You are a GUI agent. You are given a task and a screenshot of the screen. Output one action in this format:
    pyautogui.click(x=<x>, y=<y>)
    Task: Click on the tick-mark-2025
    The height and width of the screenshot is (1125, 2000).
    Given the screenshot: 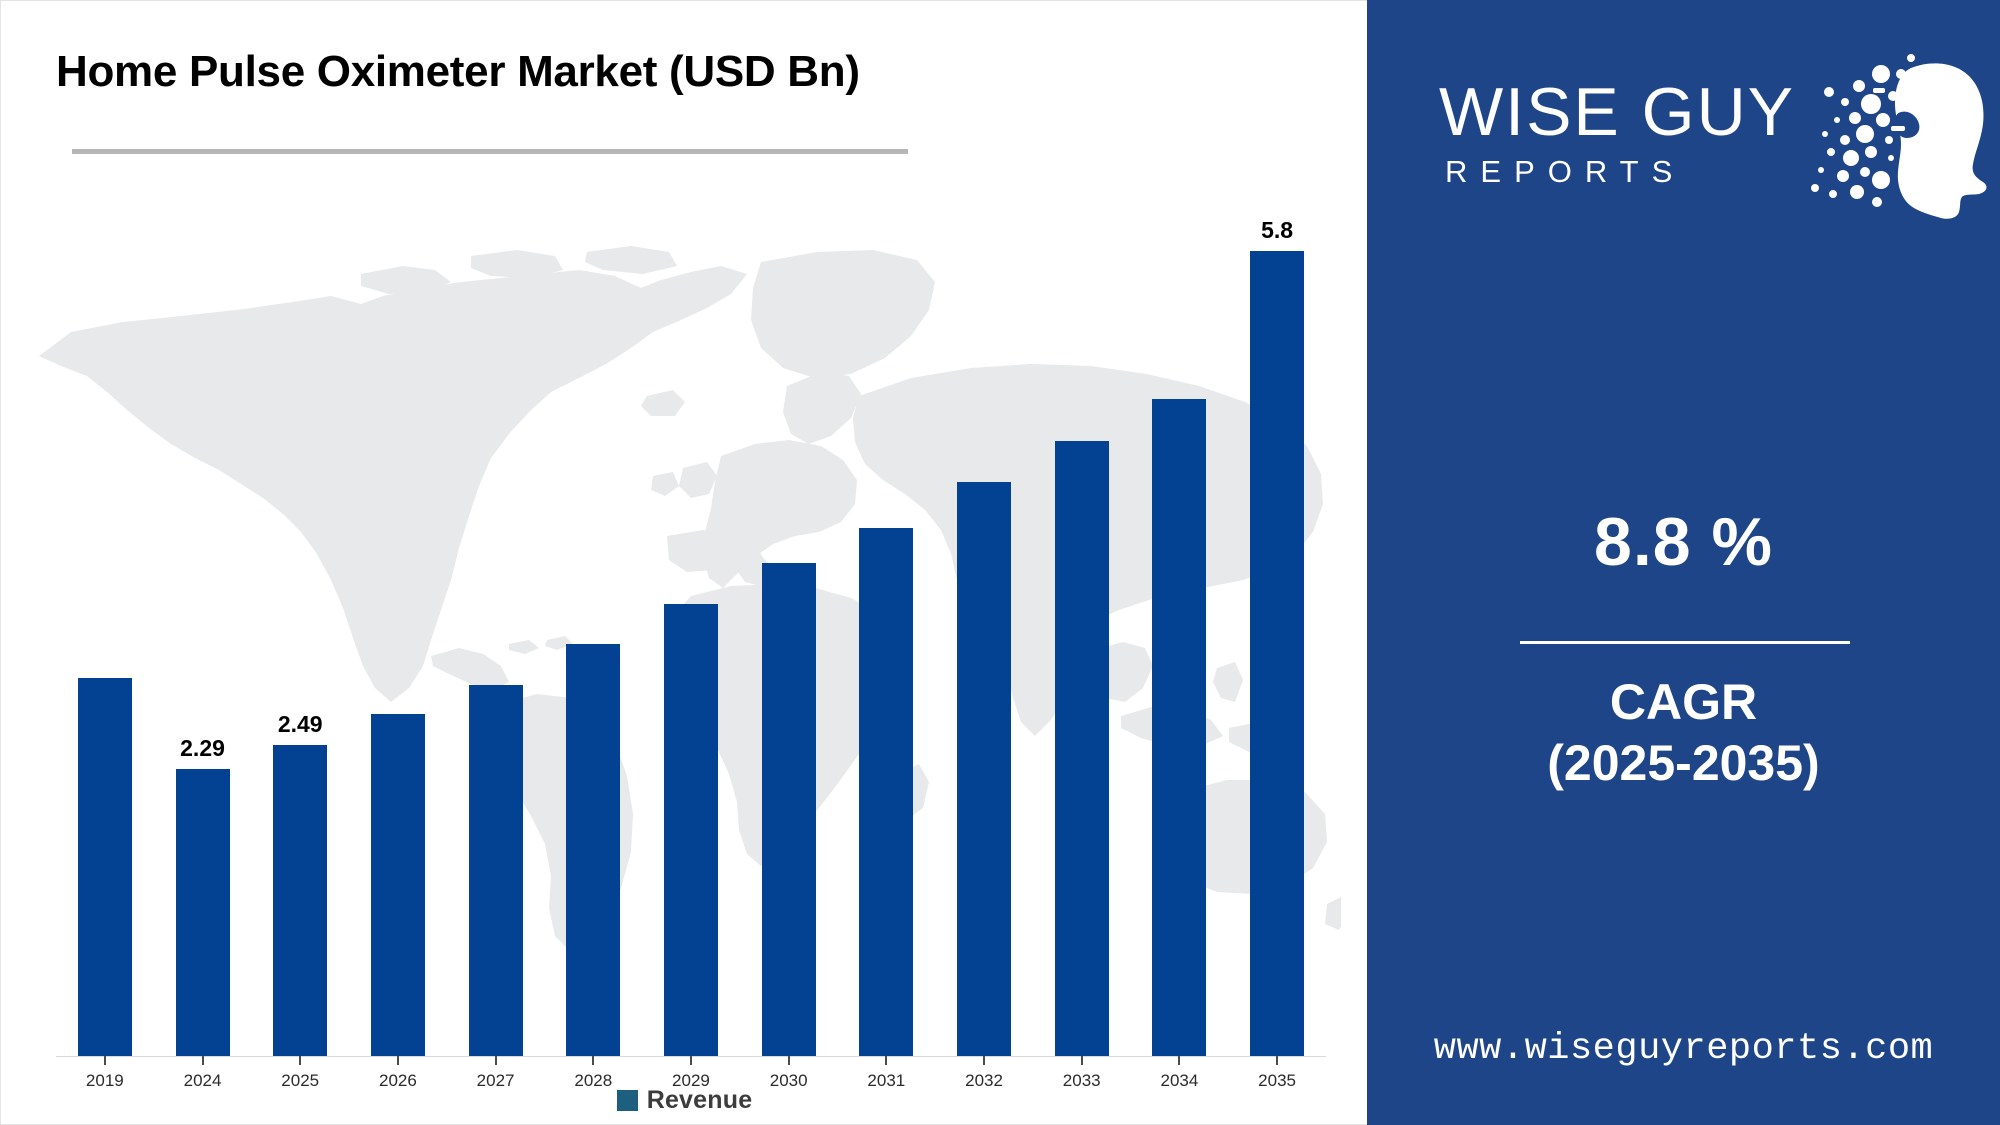 What is the action you would take?
    pyautogui.click(x=300, y=1060)
    